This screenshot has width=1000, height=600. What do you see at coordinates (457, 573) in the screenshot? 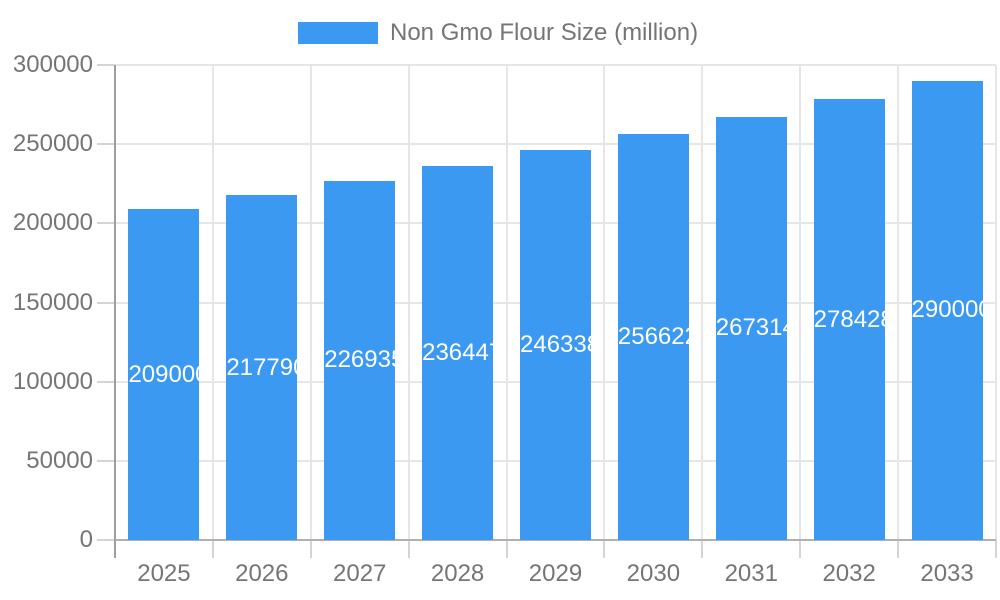
I see `x-axis-label-2028: 2028` at bounding box center [457, 573].